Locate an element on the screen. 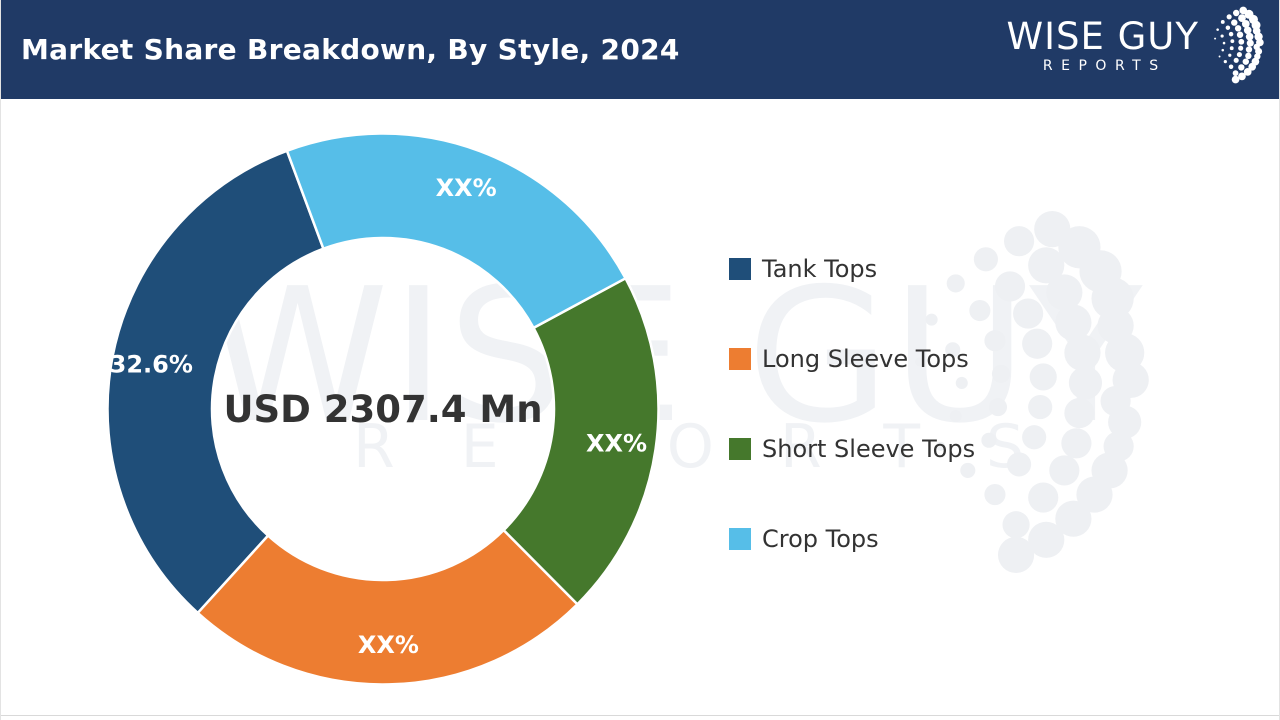  segment-label-tank-tops: 32.6% is located at coordinates (151, 364).